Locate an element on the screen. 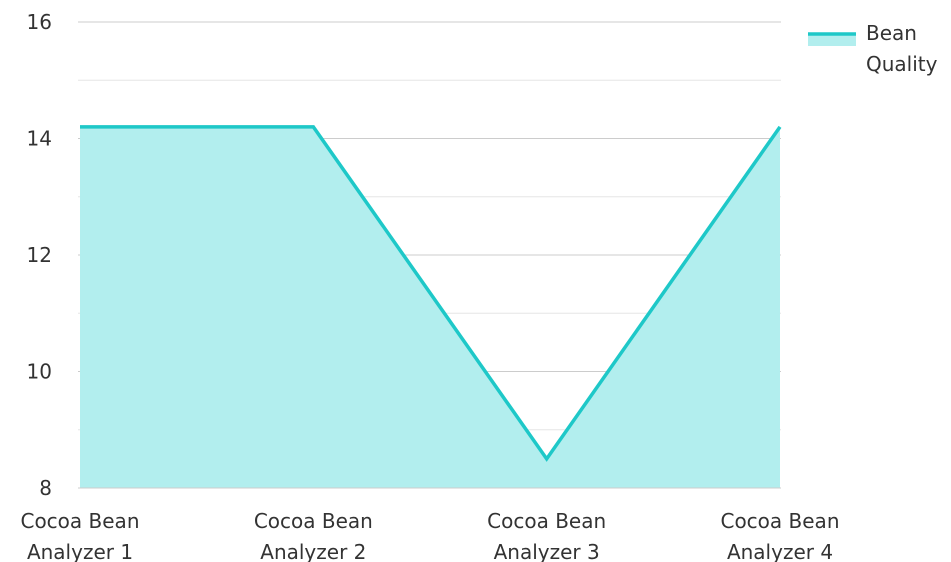  y-tick-label-8: 8 is located at coordinates (45, 488).